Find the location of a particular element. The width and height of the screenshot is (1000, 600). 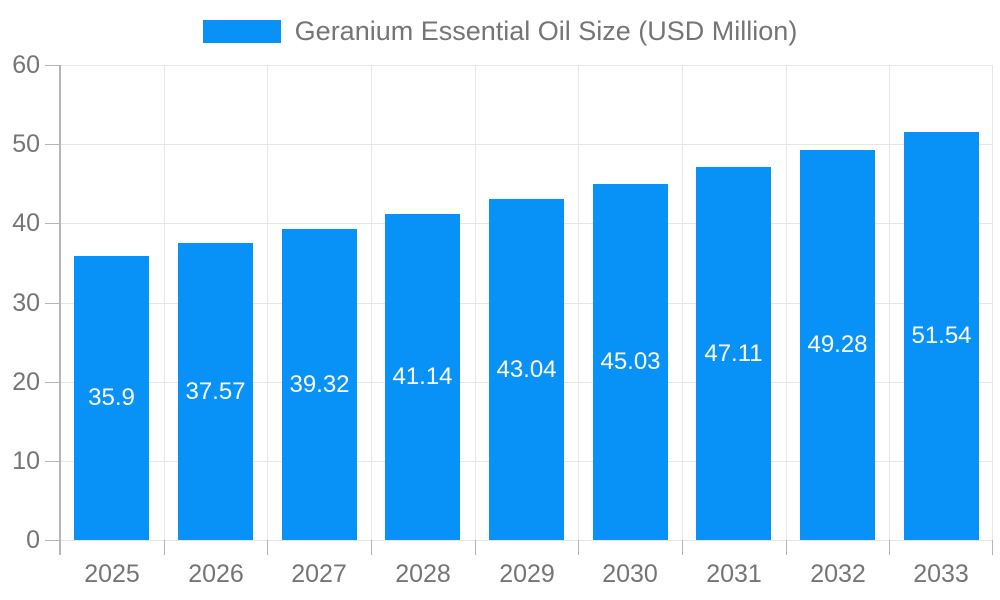

y-axis-label: 60 is located at coordinates (26, 65).